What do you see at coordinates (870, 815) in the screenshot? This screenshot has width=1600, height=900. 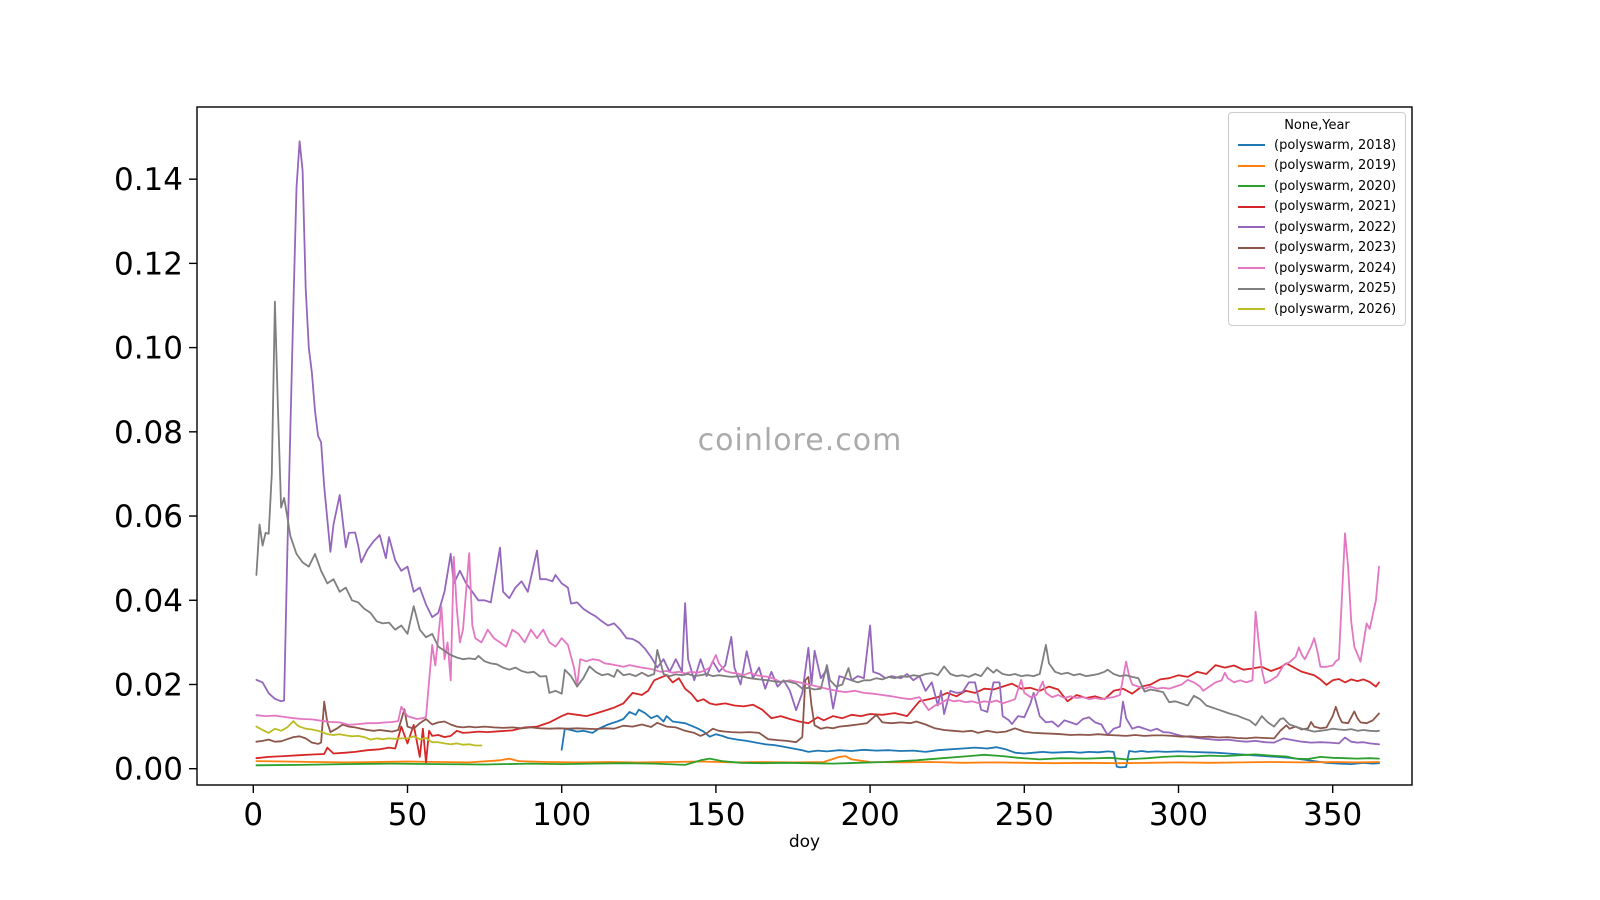 I see `x-tick-label: 200` at bounding box center [870, 815].